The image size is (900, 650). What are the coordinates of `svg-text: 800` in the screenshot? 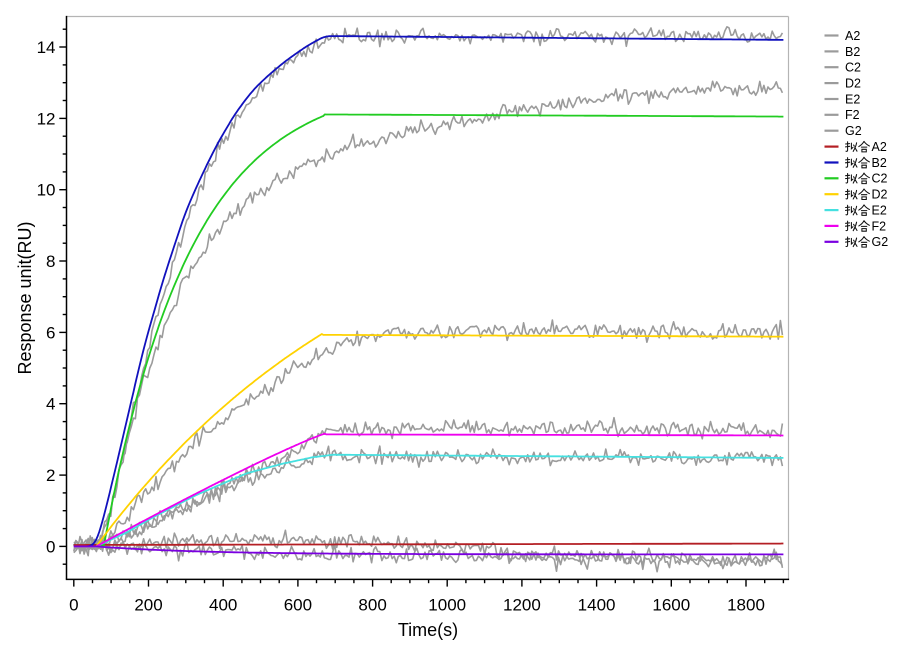 It's located at (372, 605).